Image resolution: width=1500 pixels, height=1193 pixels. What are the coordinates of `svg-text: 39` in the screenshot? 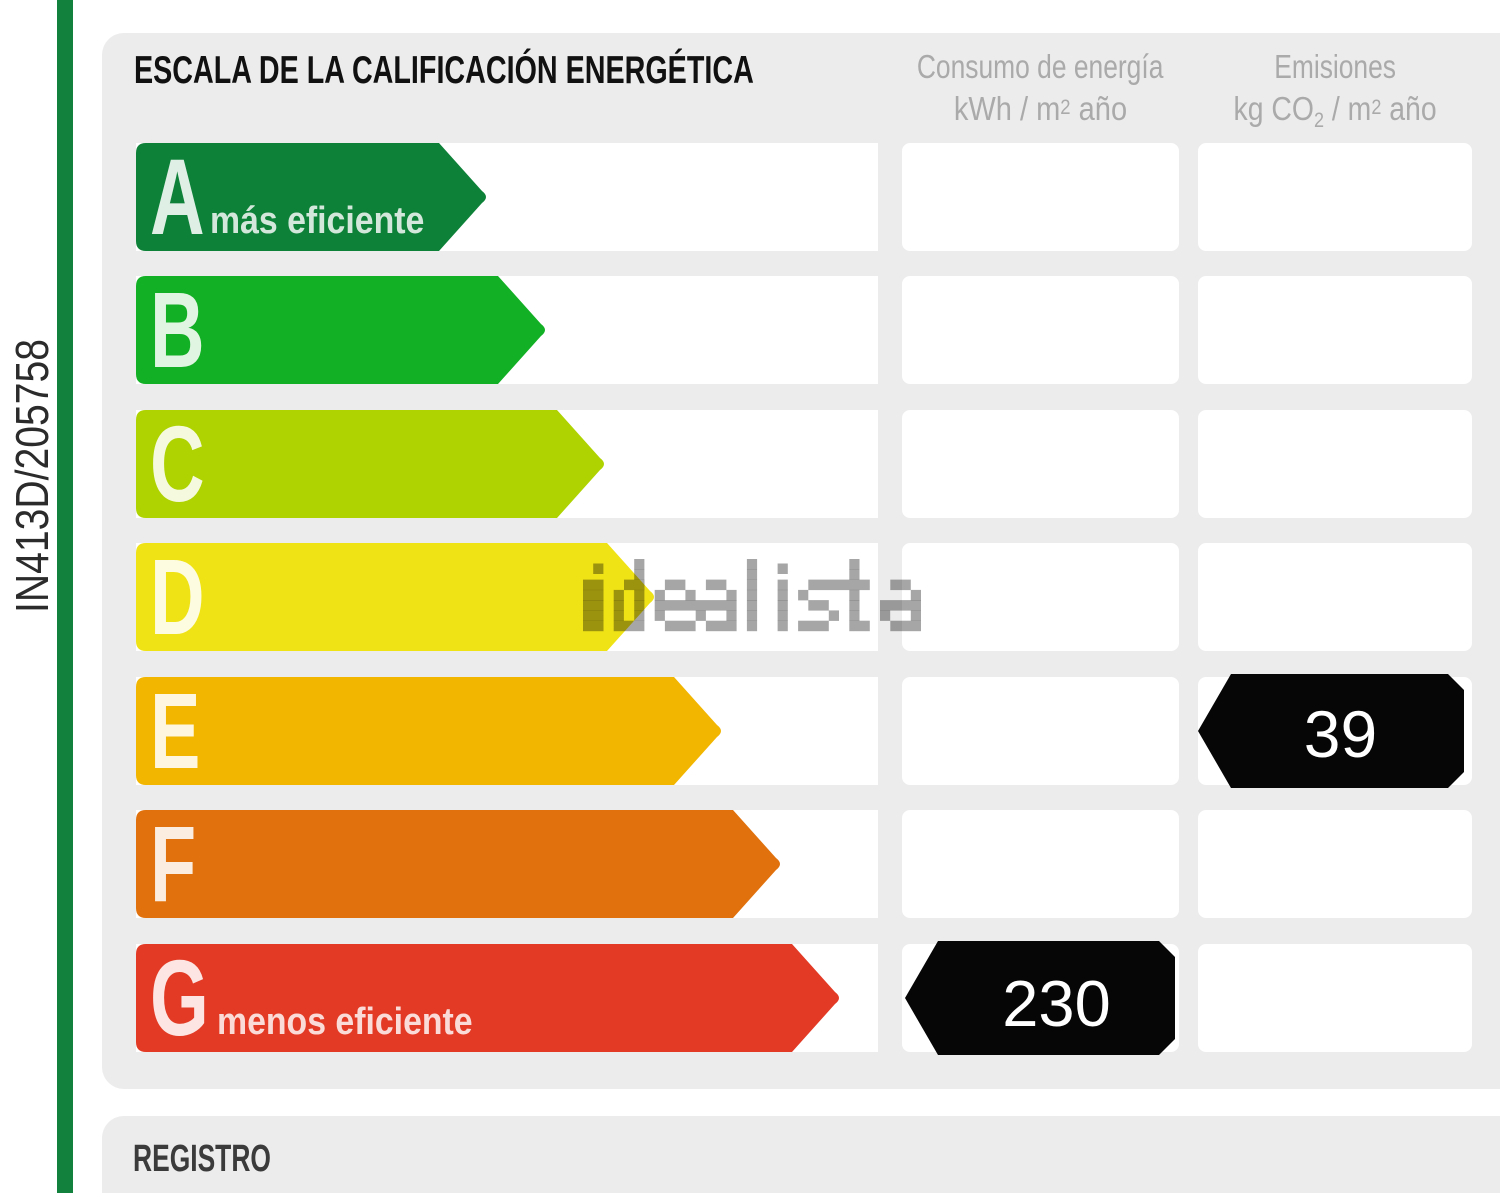 It's located at (1340, 734).